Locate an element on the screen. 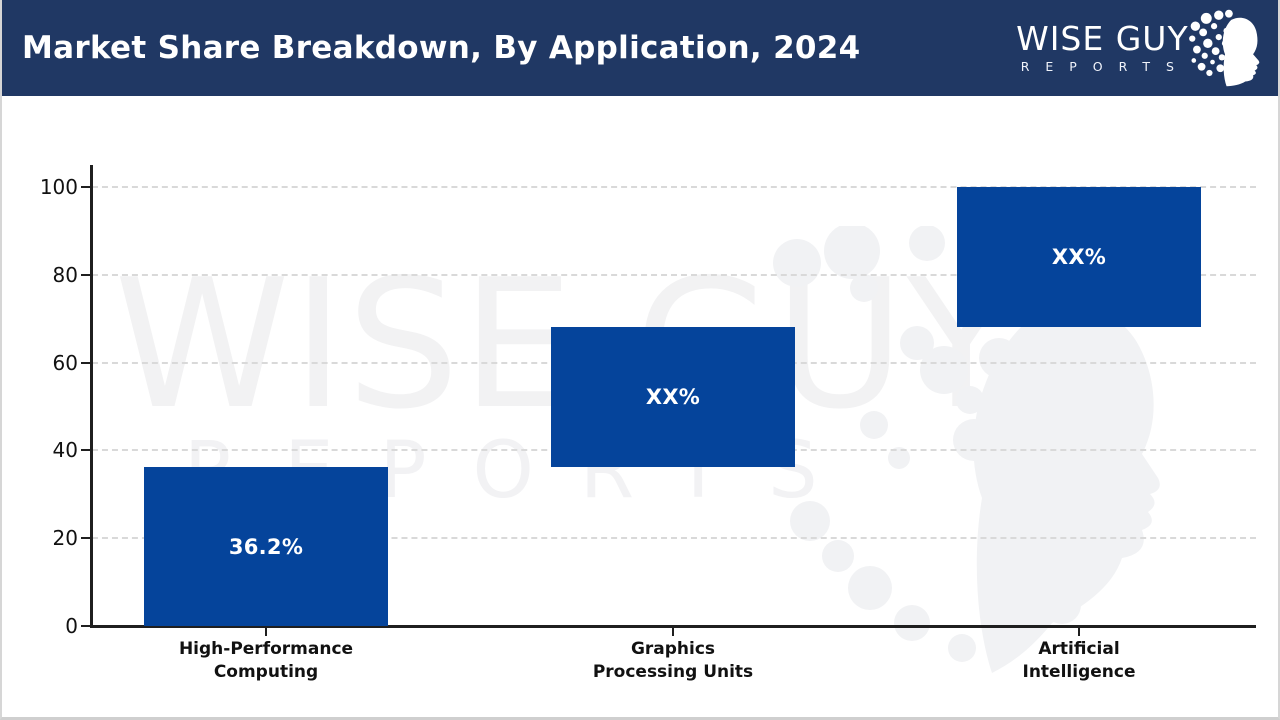 Image resolution: width=1280 pixels, height=720 pixels. bar-value-label: 36.2% is located at coordinates (266, 546).